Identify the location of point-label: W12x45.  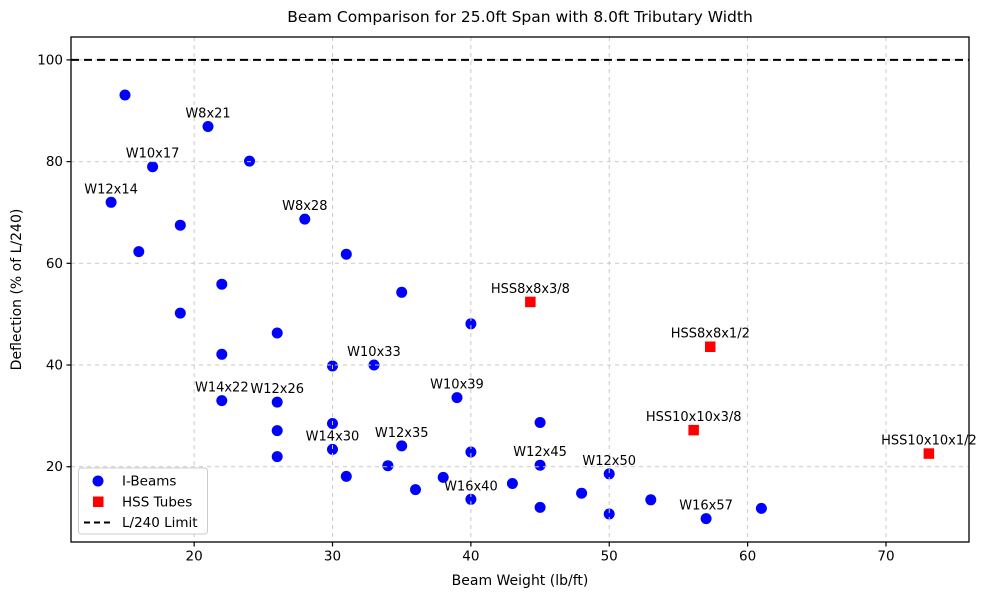
(540, 452).